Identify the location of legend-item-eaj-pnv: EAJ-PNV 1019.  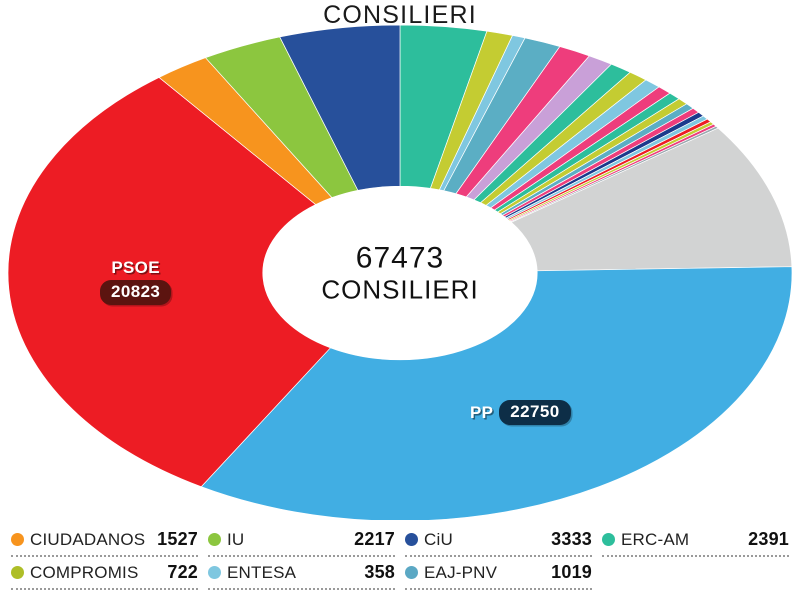
(498, 573).